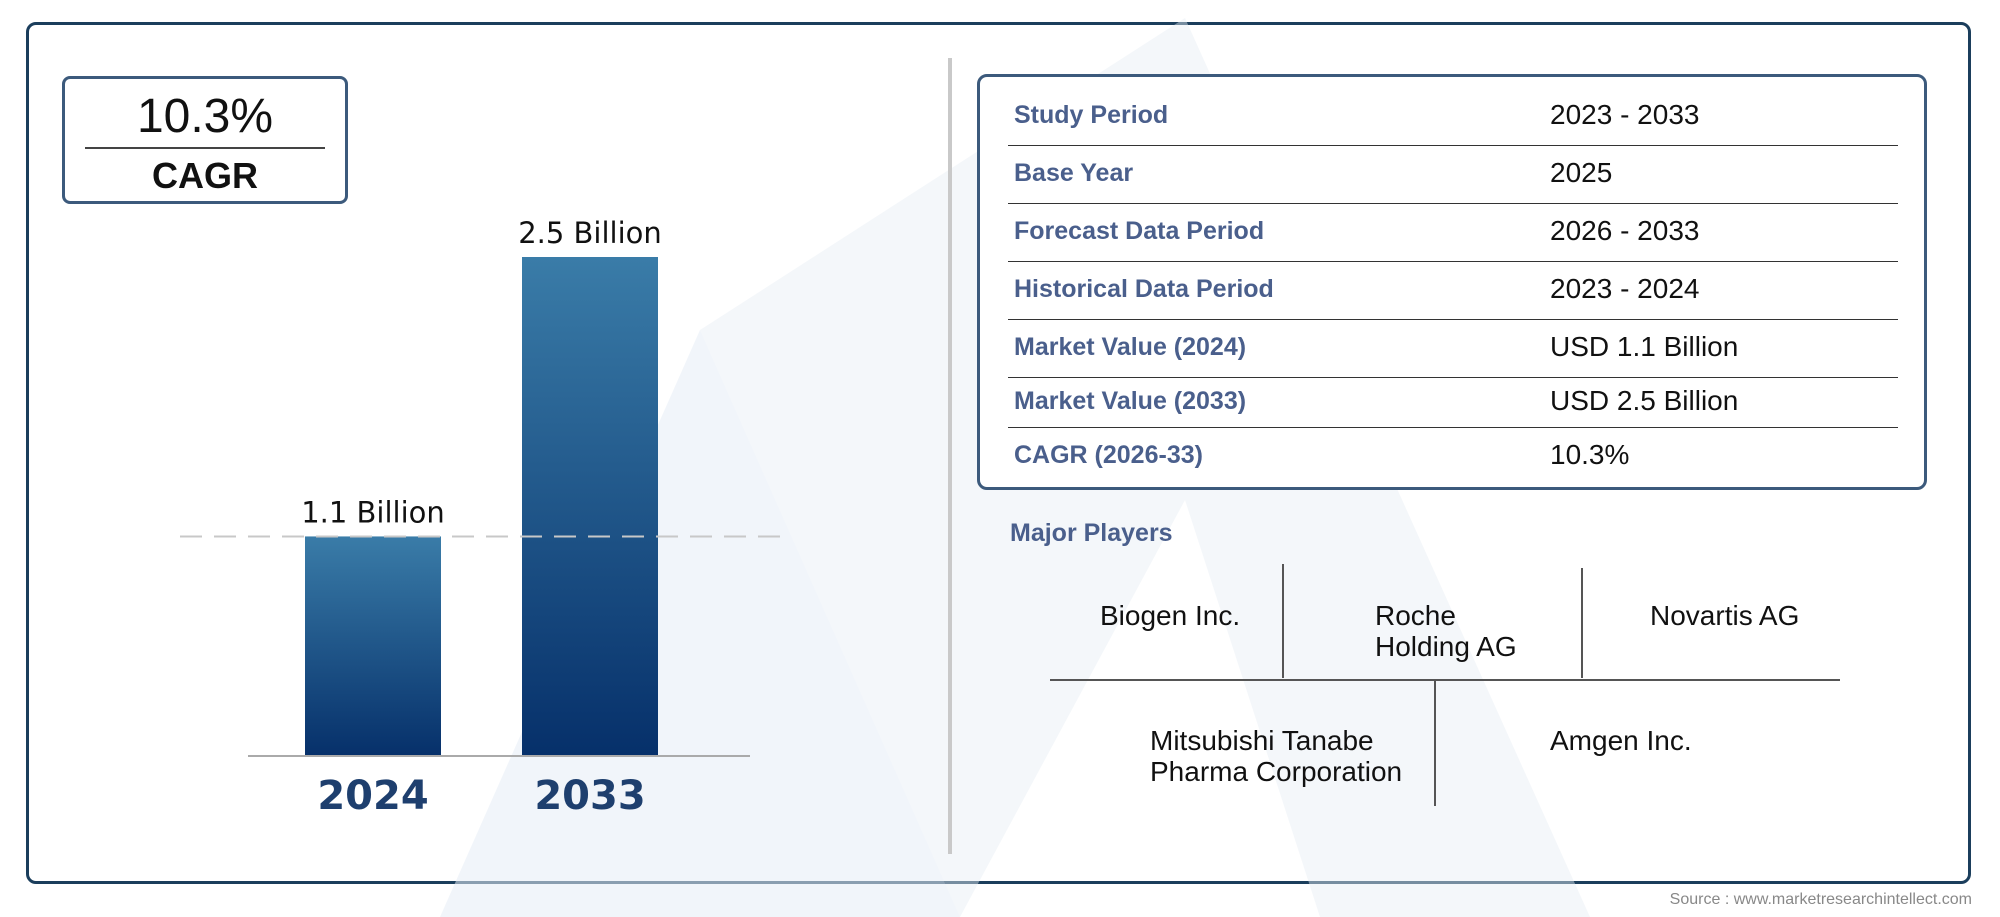 The image size is (2000, 917). What do you see at coordinates (1276, 756) in the screenshot?
I see `player-mitsubishi-tanabe: Mitsubishi Tanabe Pharma Corporation` at bounding box center [1276, 756].